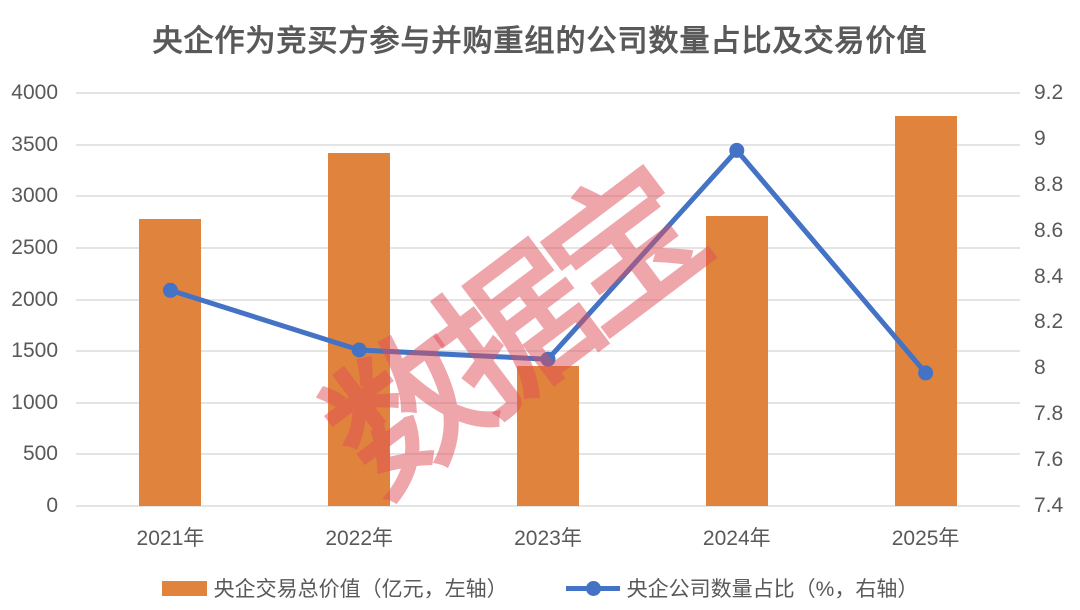  Describe the element at coordinates (736, 360) in the screenshot. I see `bar-2024年` at that location.